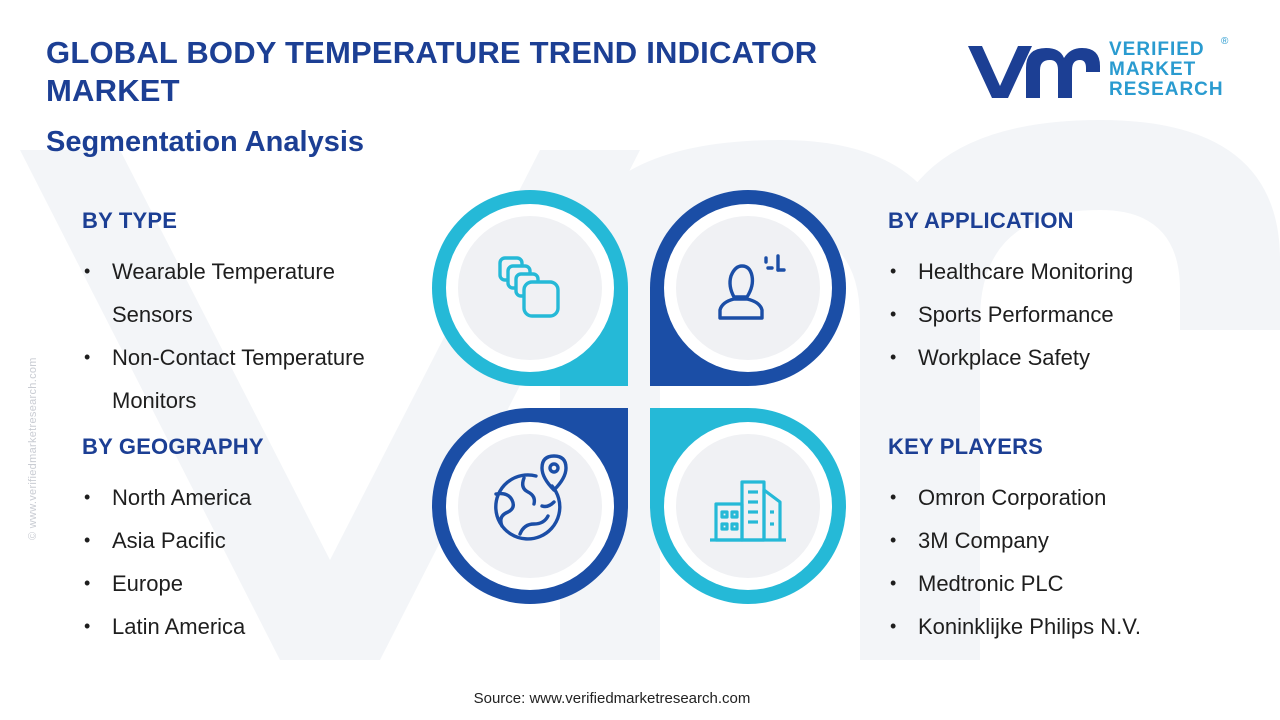 This screenshot has width=1280, height=720. Describe the element at coordinates (1153, 69) in the screenshot. I see `logo-line-market: MARKET` at that location.